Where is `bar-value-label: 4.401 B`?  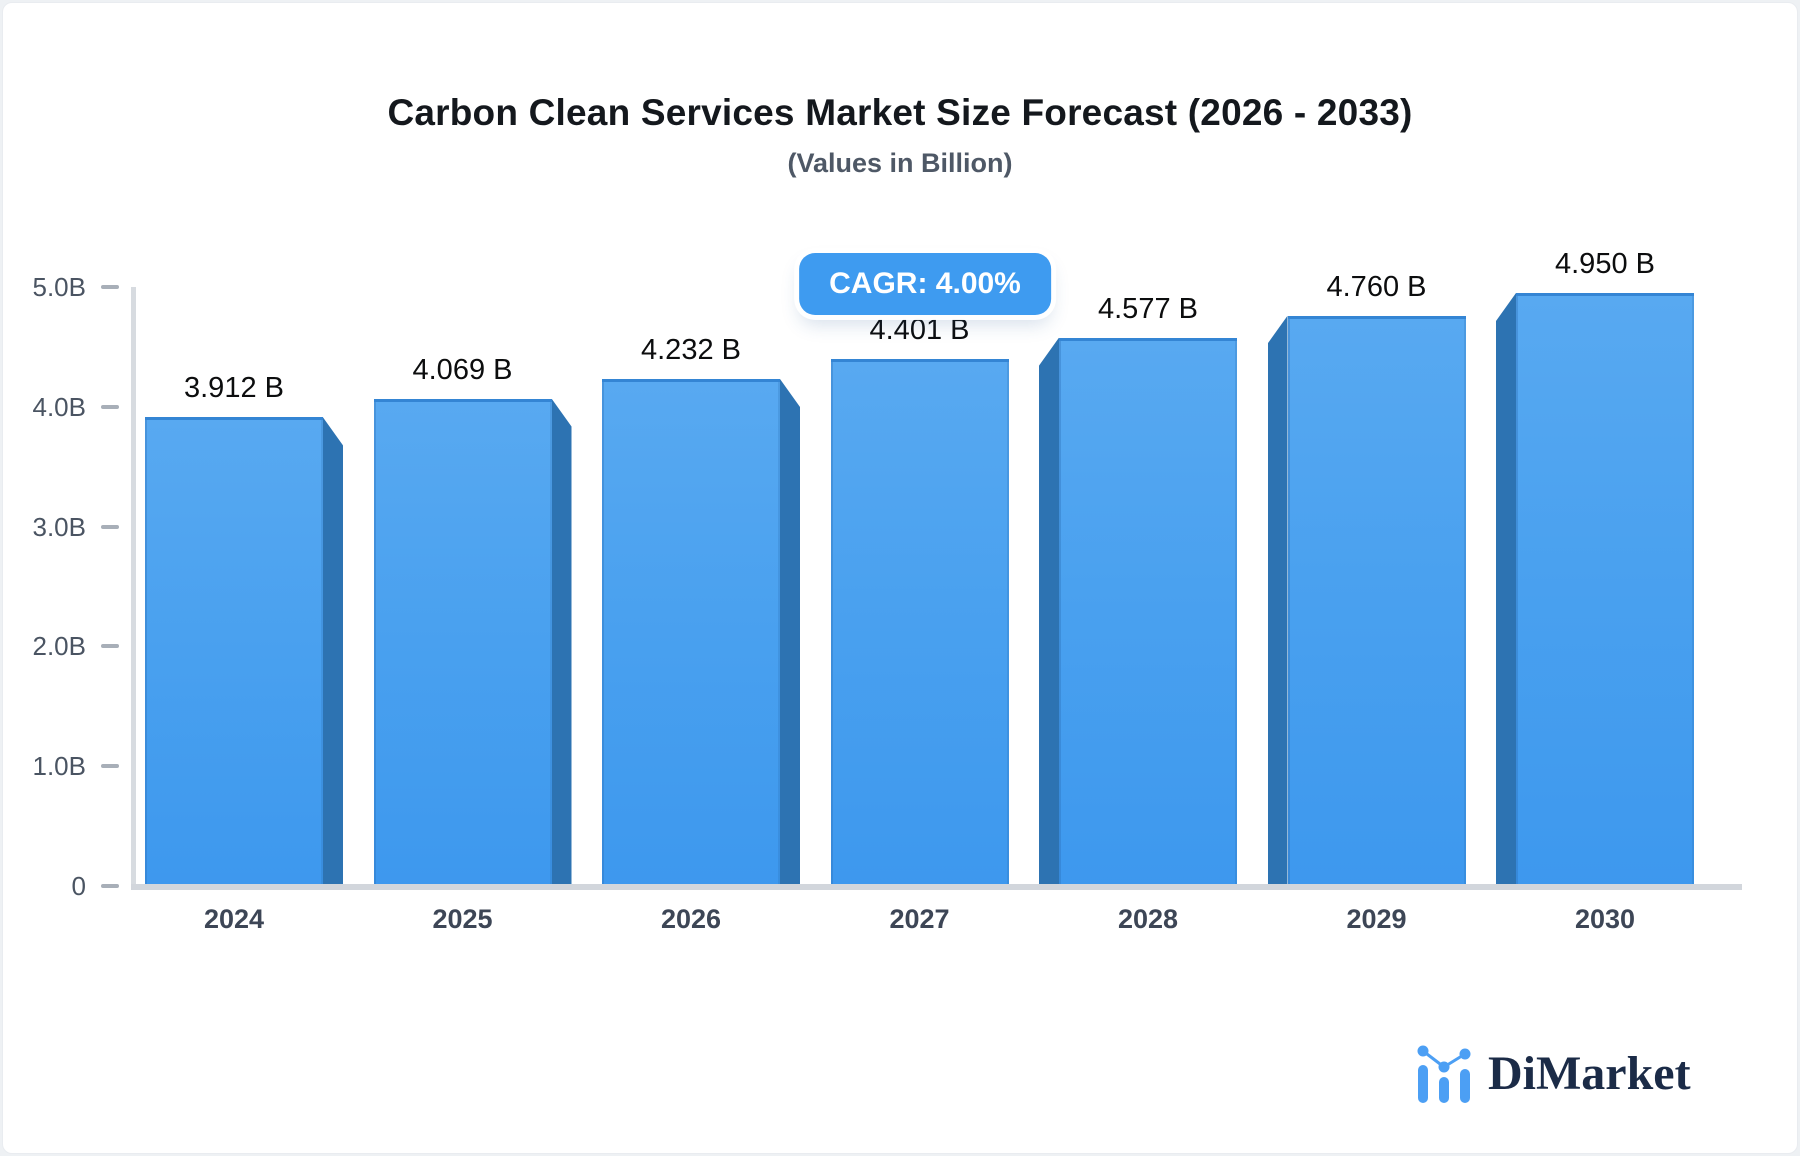 bar-value-label: 4.401 B is located at coordinates (919, 329).